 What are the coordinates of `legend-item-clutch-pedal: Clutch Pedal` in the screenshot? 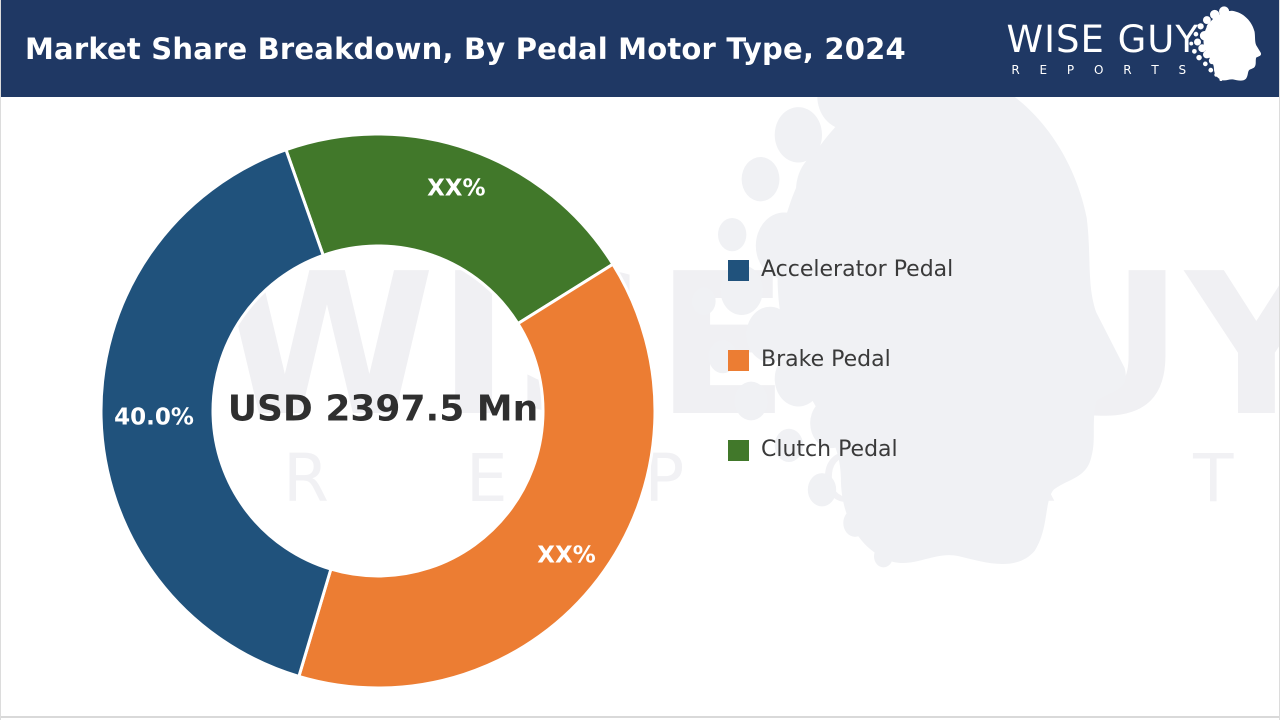 It's located at (840, 450).